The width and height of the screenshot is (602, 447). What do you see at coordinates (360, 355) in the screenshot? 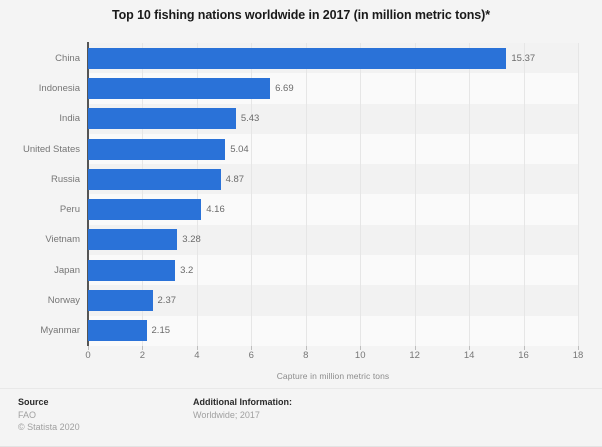
I see `x-tick-label: 10` at bounding box center [360, 355].